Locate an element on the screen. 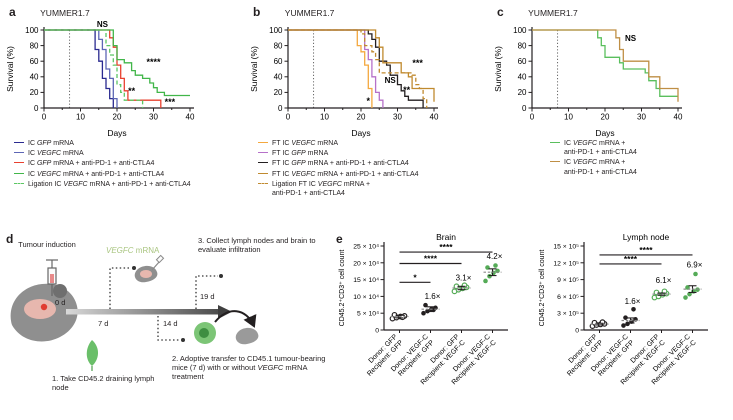 This screenshot has height=420, width=733. x-tick-label: 0 is located at coordinates (532, 117).